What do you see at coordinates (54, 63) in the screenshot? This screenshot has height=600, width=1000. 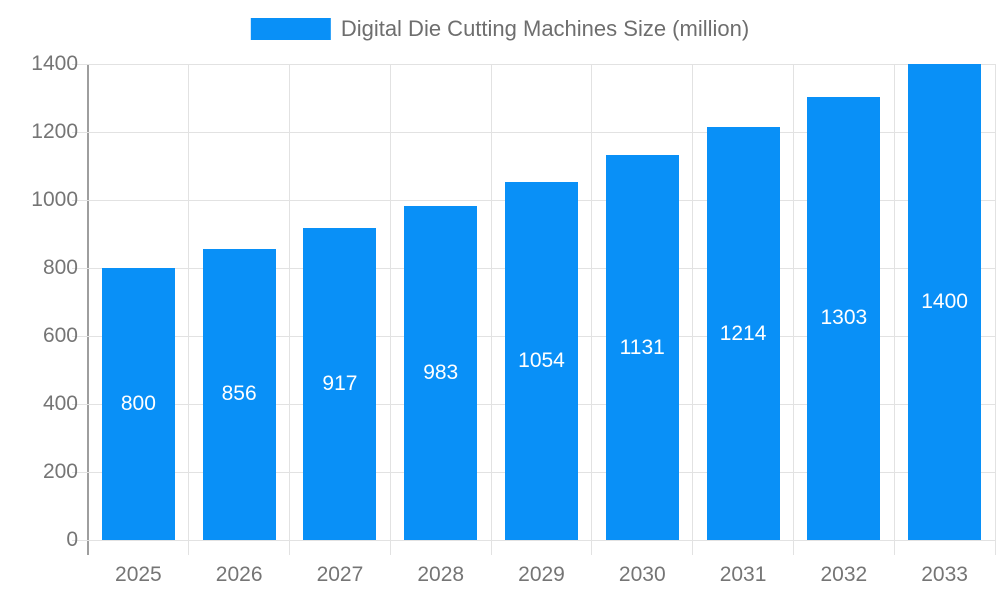 I see `y-axis-tick-label: 1400` at bounding box center [54, 63].